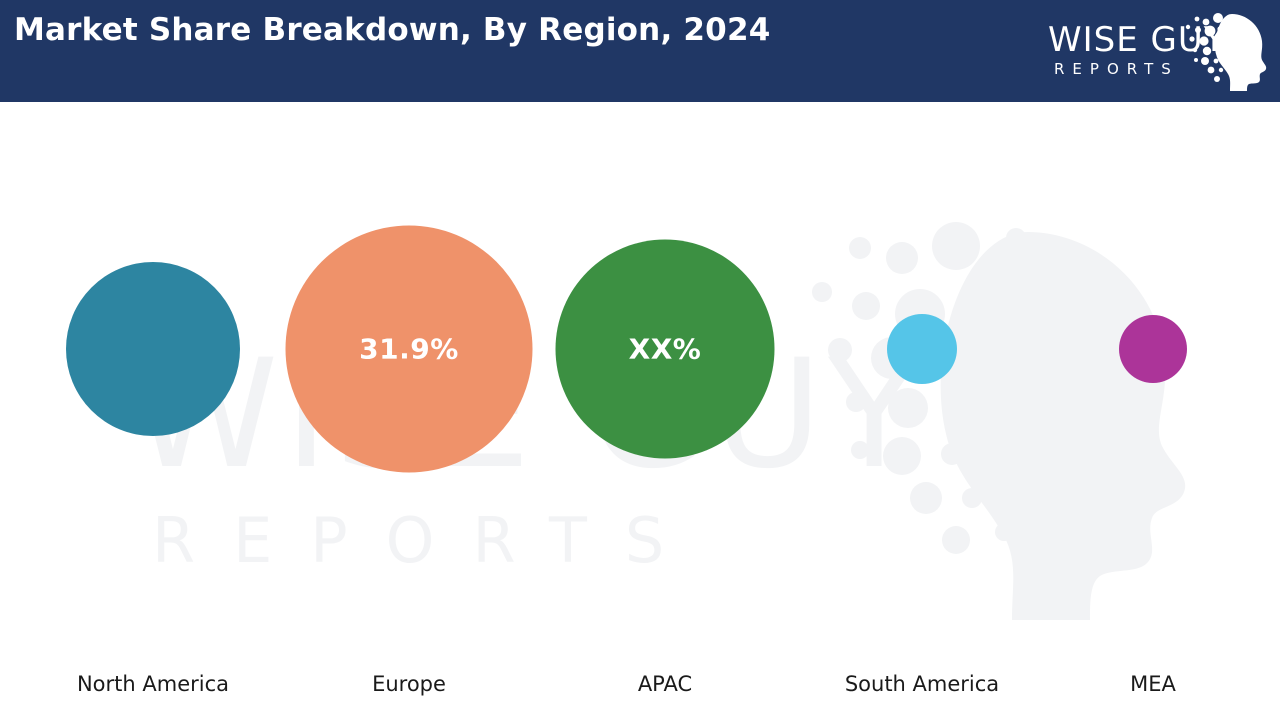 The height and width of the screenshot is (720, 1280). I want to click on bubble-label-europe: 31.9%, so click(409, 349).